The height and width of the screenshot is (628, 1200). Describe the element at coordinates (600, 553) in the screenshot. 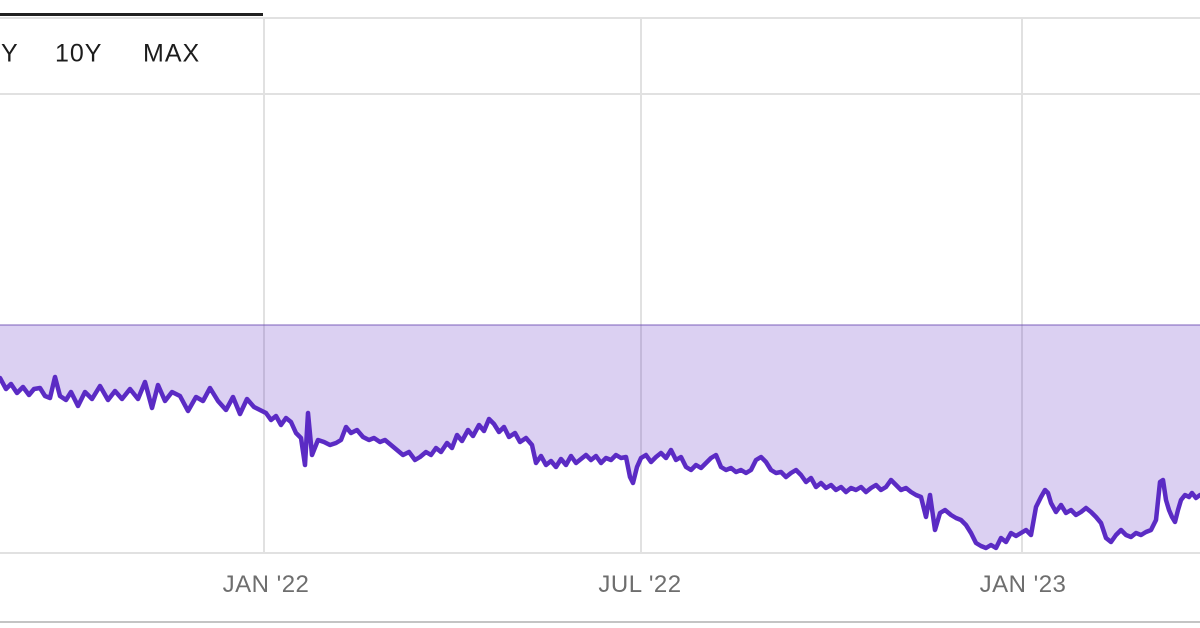

I see `x-axis-line` at that location.